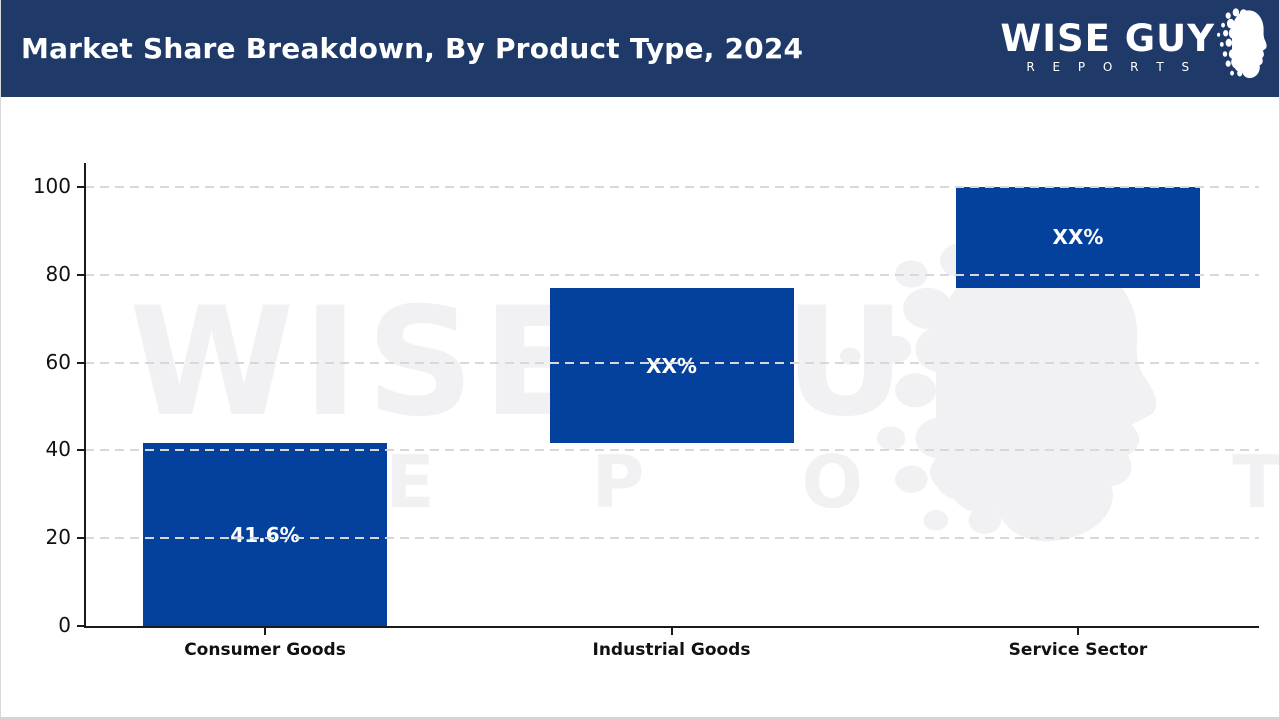  What do you see at coordinates (1107, 38) in the screenshot?
I see `brand-name: WISE GUY` at bounding box center [1107, 38].